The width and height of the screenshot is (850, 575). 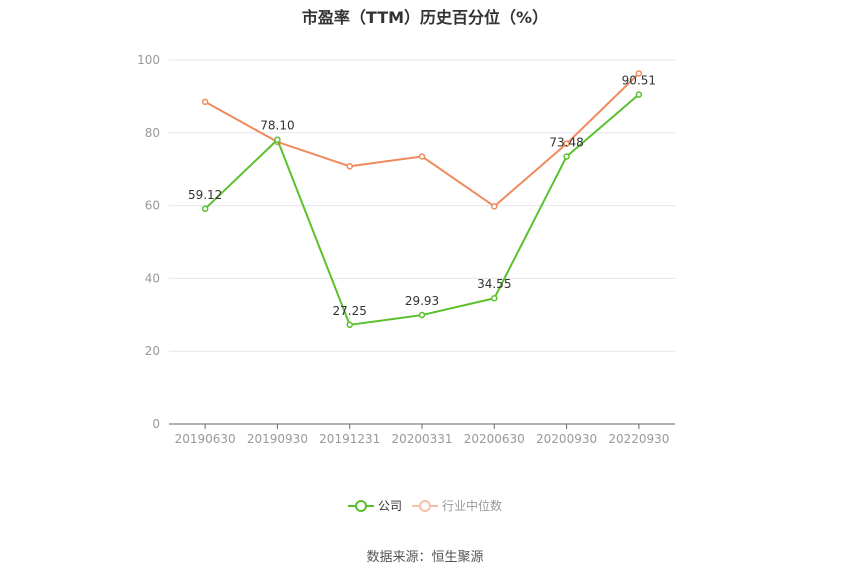 I want to click on legend-item-industry: 行业中位数, so click(x=457, y=505).